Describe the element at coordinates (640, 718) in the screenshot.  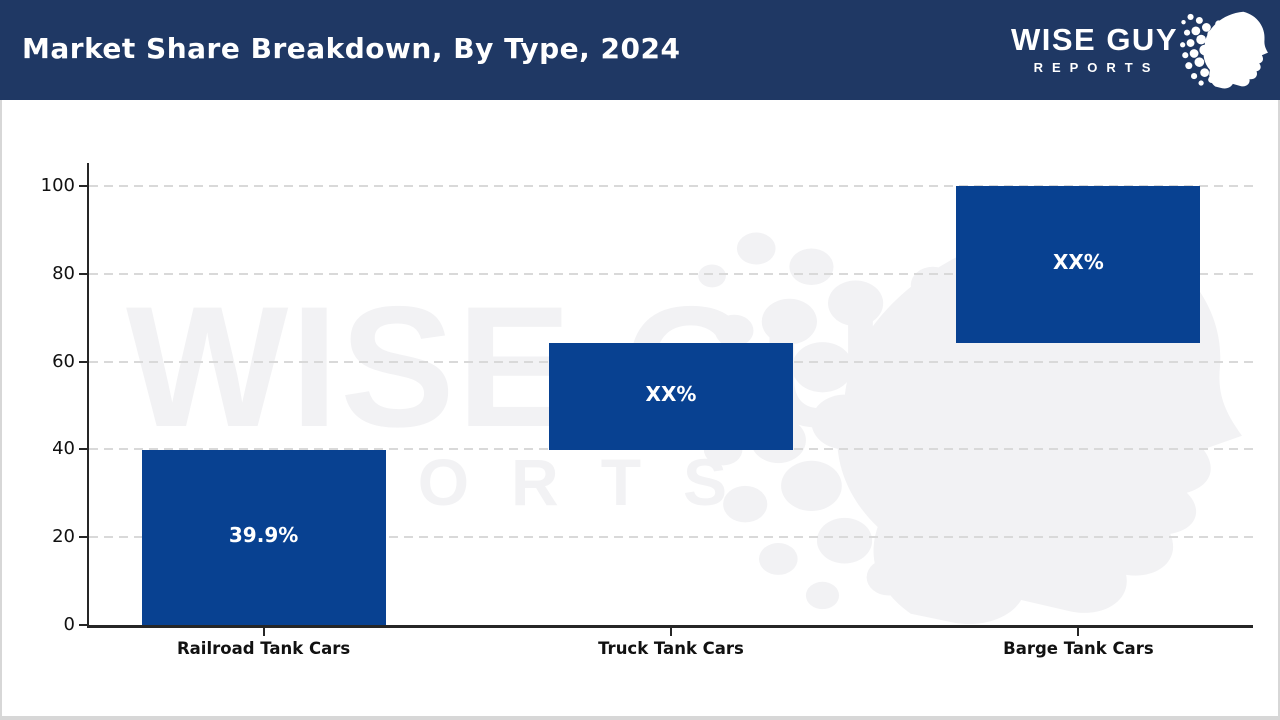
I see `bottom-border` at that location.